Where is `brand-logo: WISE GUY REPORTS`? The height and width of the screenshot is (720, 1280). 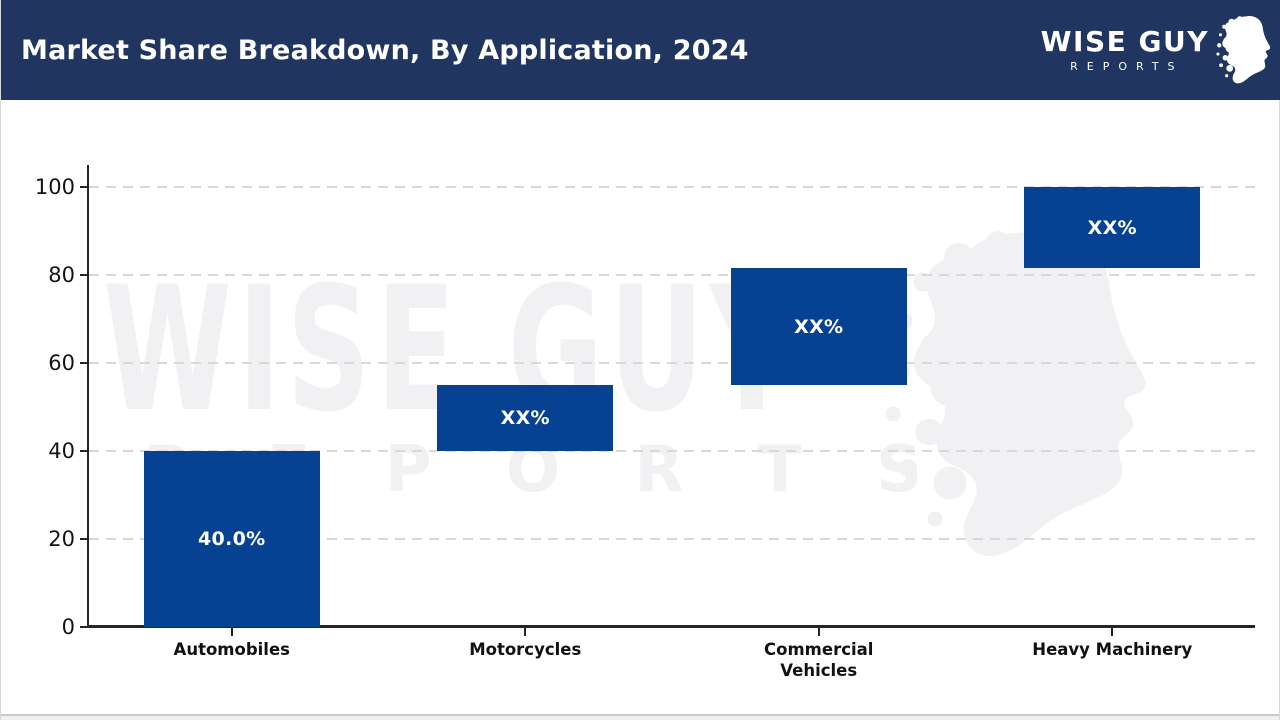
brand-logo: WISE GUY REPORTS is located at coordinates (1158, 50).